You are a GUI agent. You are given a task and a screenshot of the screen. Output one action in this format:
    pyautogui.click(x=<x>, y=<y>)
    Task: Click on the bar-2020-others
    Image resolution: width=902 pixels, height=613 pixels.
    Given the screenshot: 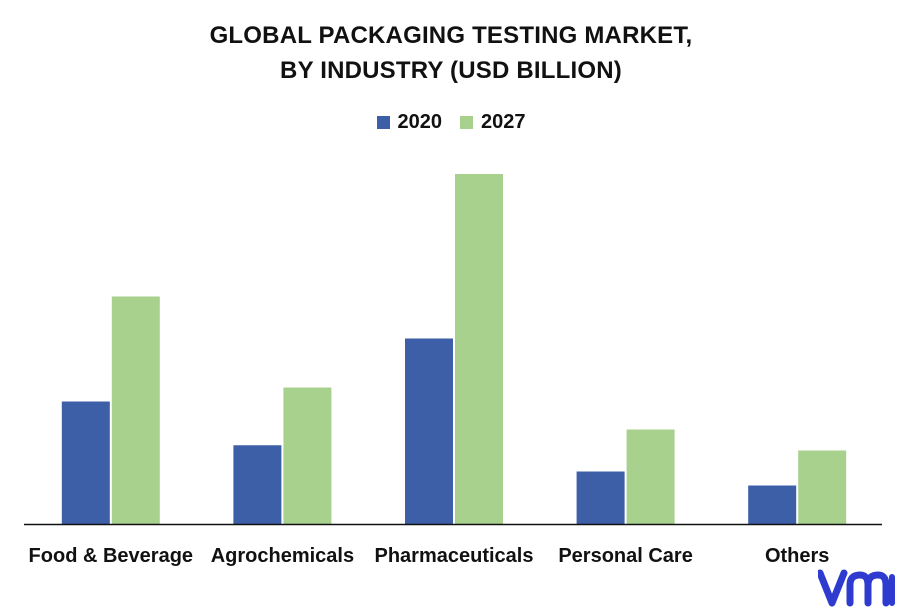 What is the action you would take?
    pyautogui.click(x=772, y=504)
    